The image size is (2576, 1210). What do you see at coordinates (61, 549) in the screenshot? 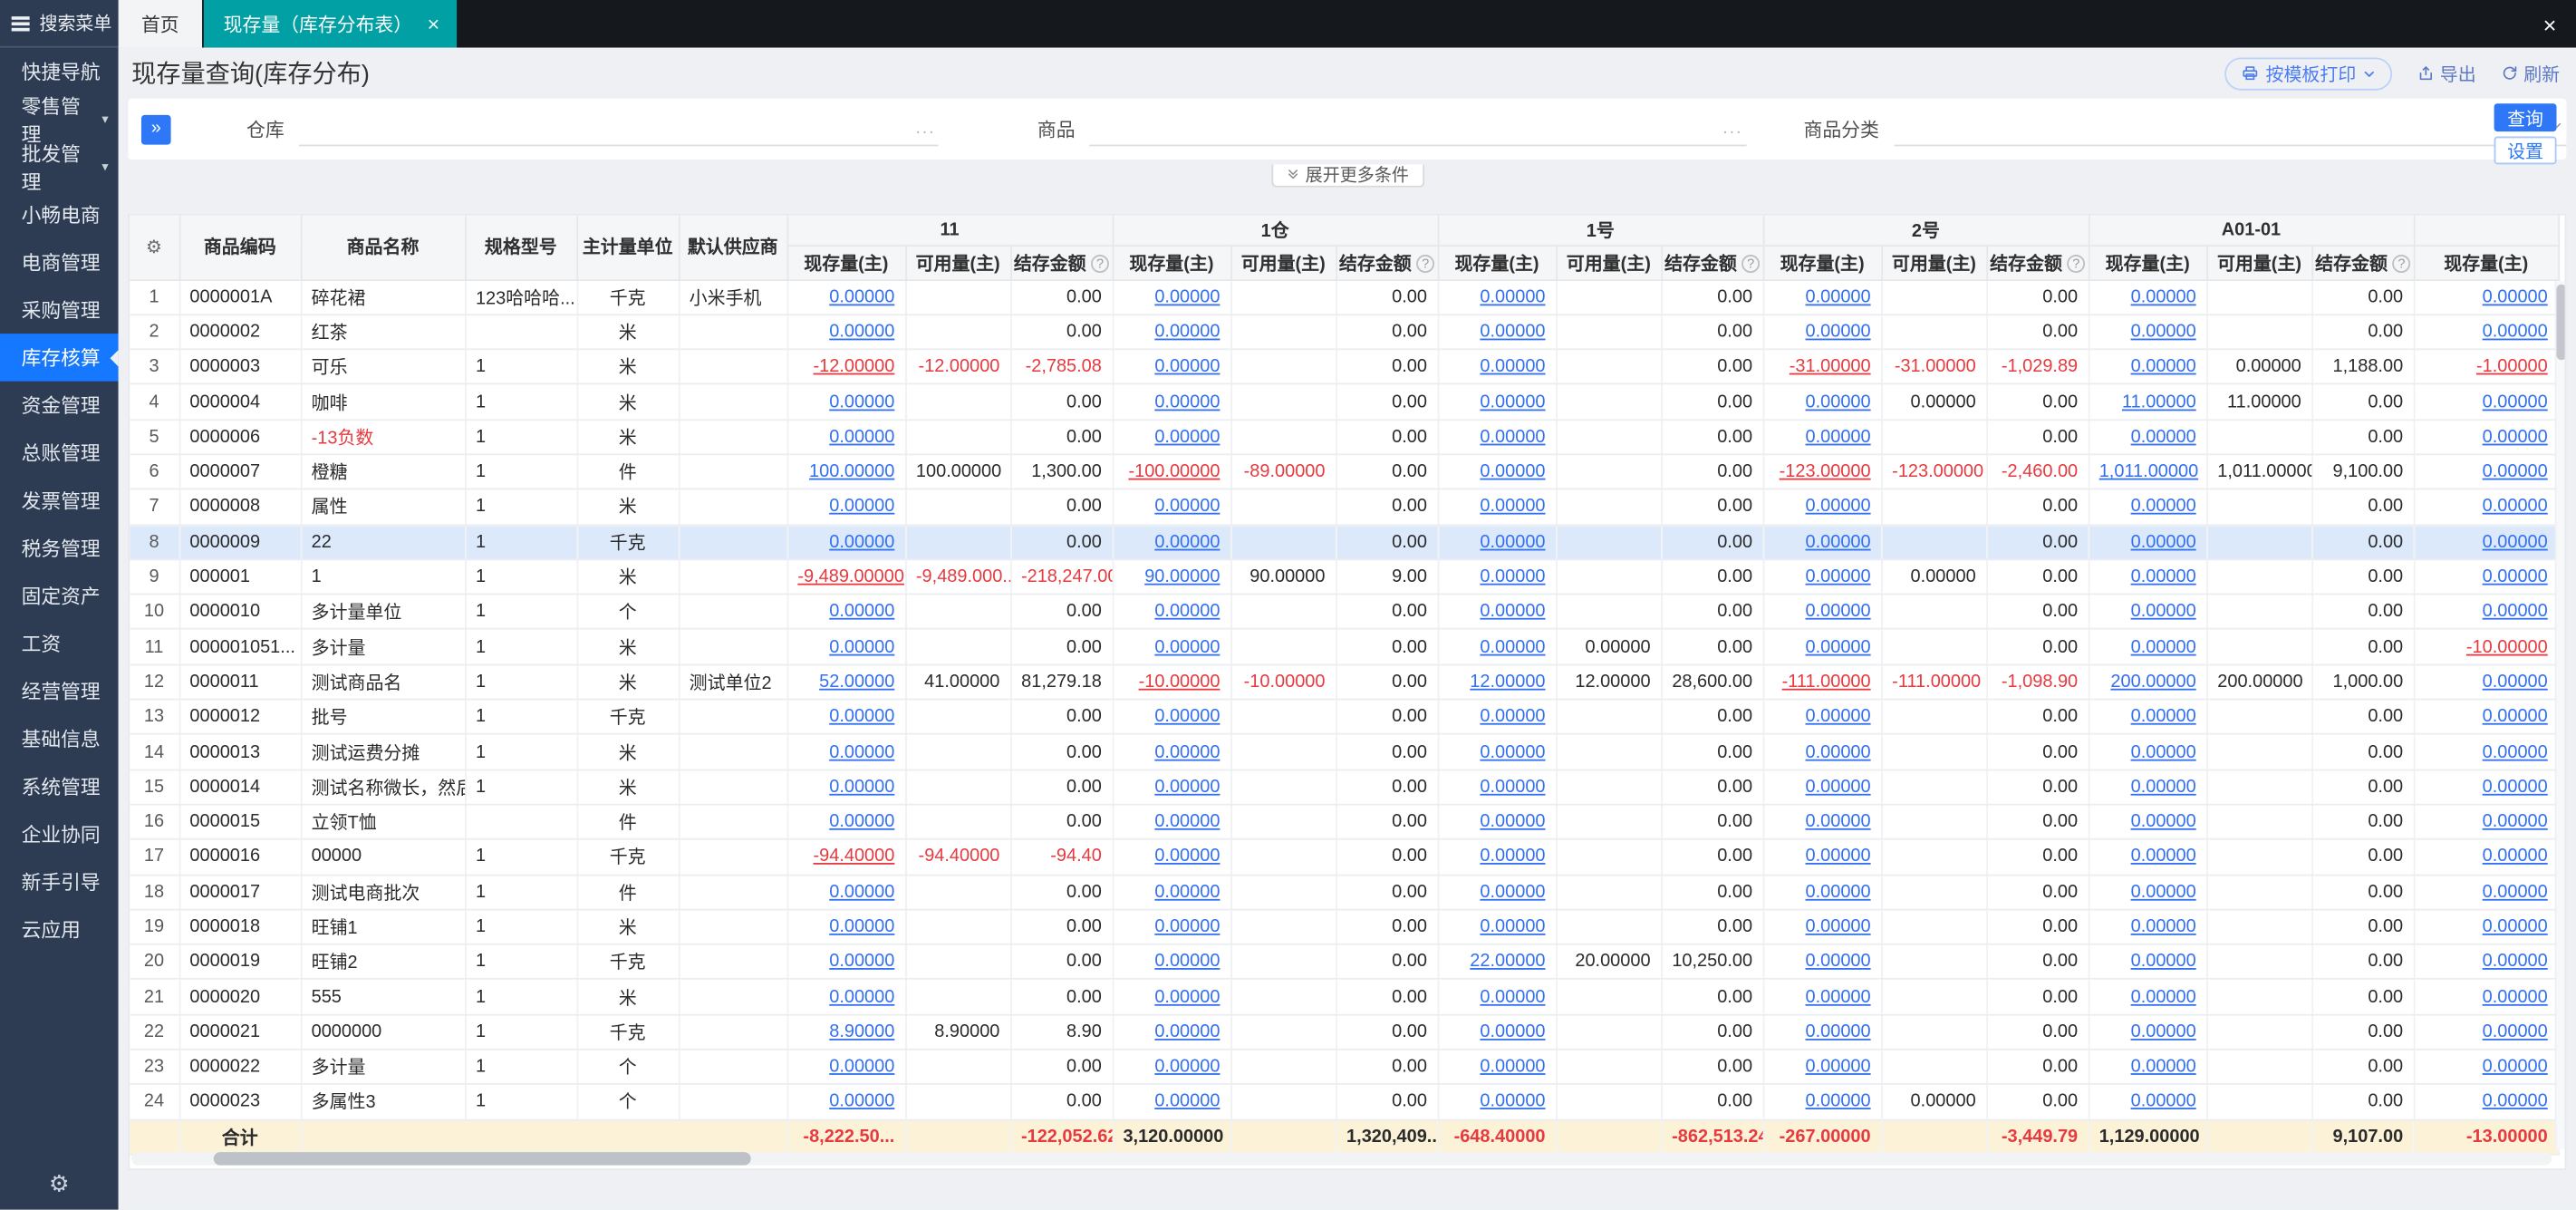
I see `sidebar-item-税务管理: 税务管理` at bounding box center [61, 549].